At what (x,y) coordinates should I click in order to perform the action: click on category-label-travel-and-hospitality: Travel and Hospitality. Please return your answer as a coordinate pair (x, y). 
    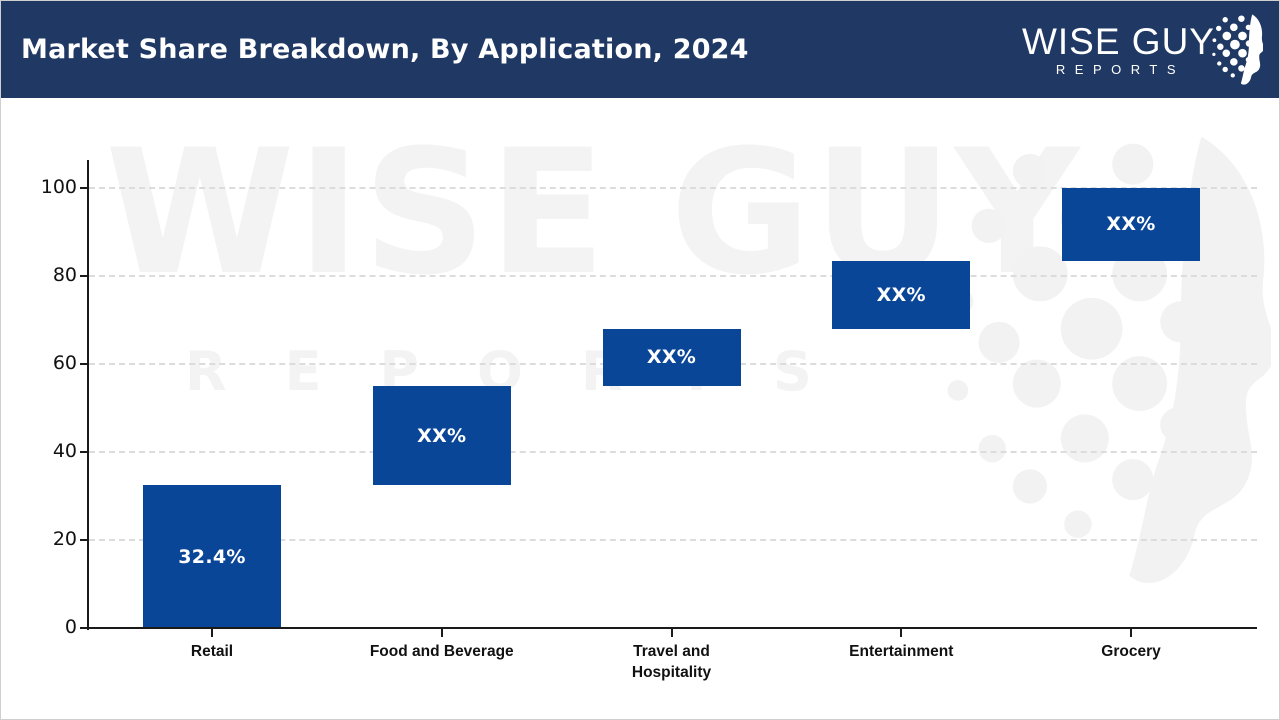
    Looking at the image, I should click on (671, 662).